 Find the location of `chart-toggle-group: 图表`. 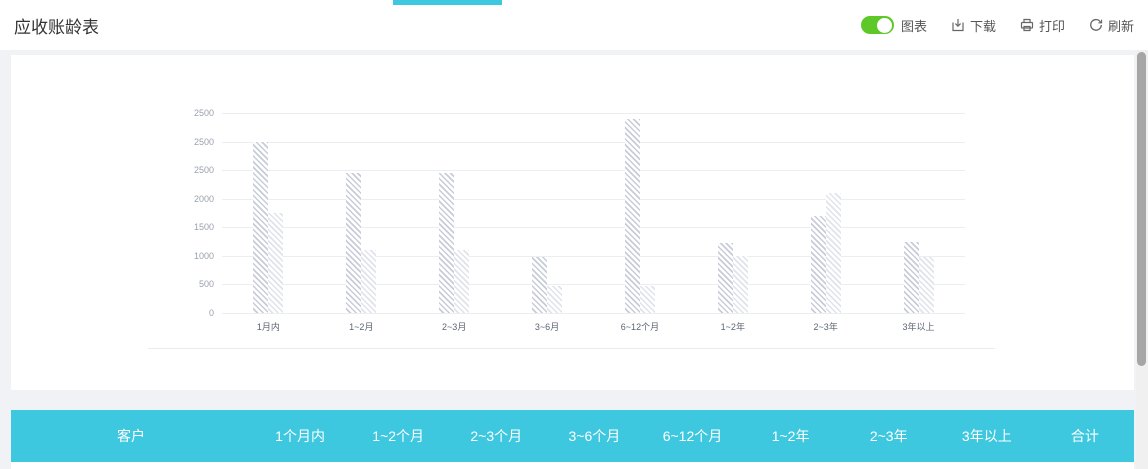

chart-toggle-group: 图表 is located at coordinates (893, 25).